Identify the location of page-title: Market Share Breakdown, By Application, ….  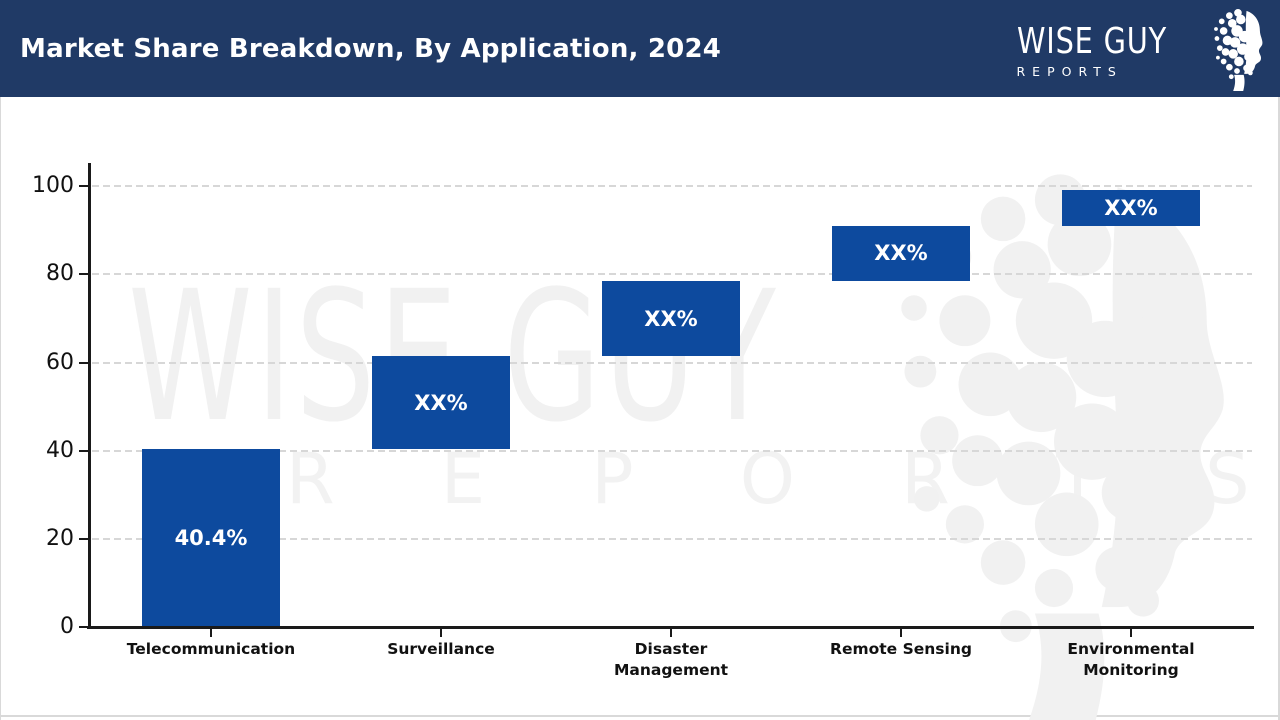
(371, 48).